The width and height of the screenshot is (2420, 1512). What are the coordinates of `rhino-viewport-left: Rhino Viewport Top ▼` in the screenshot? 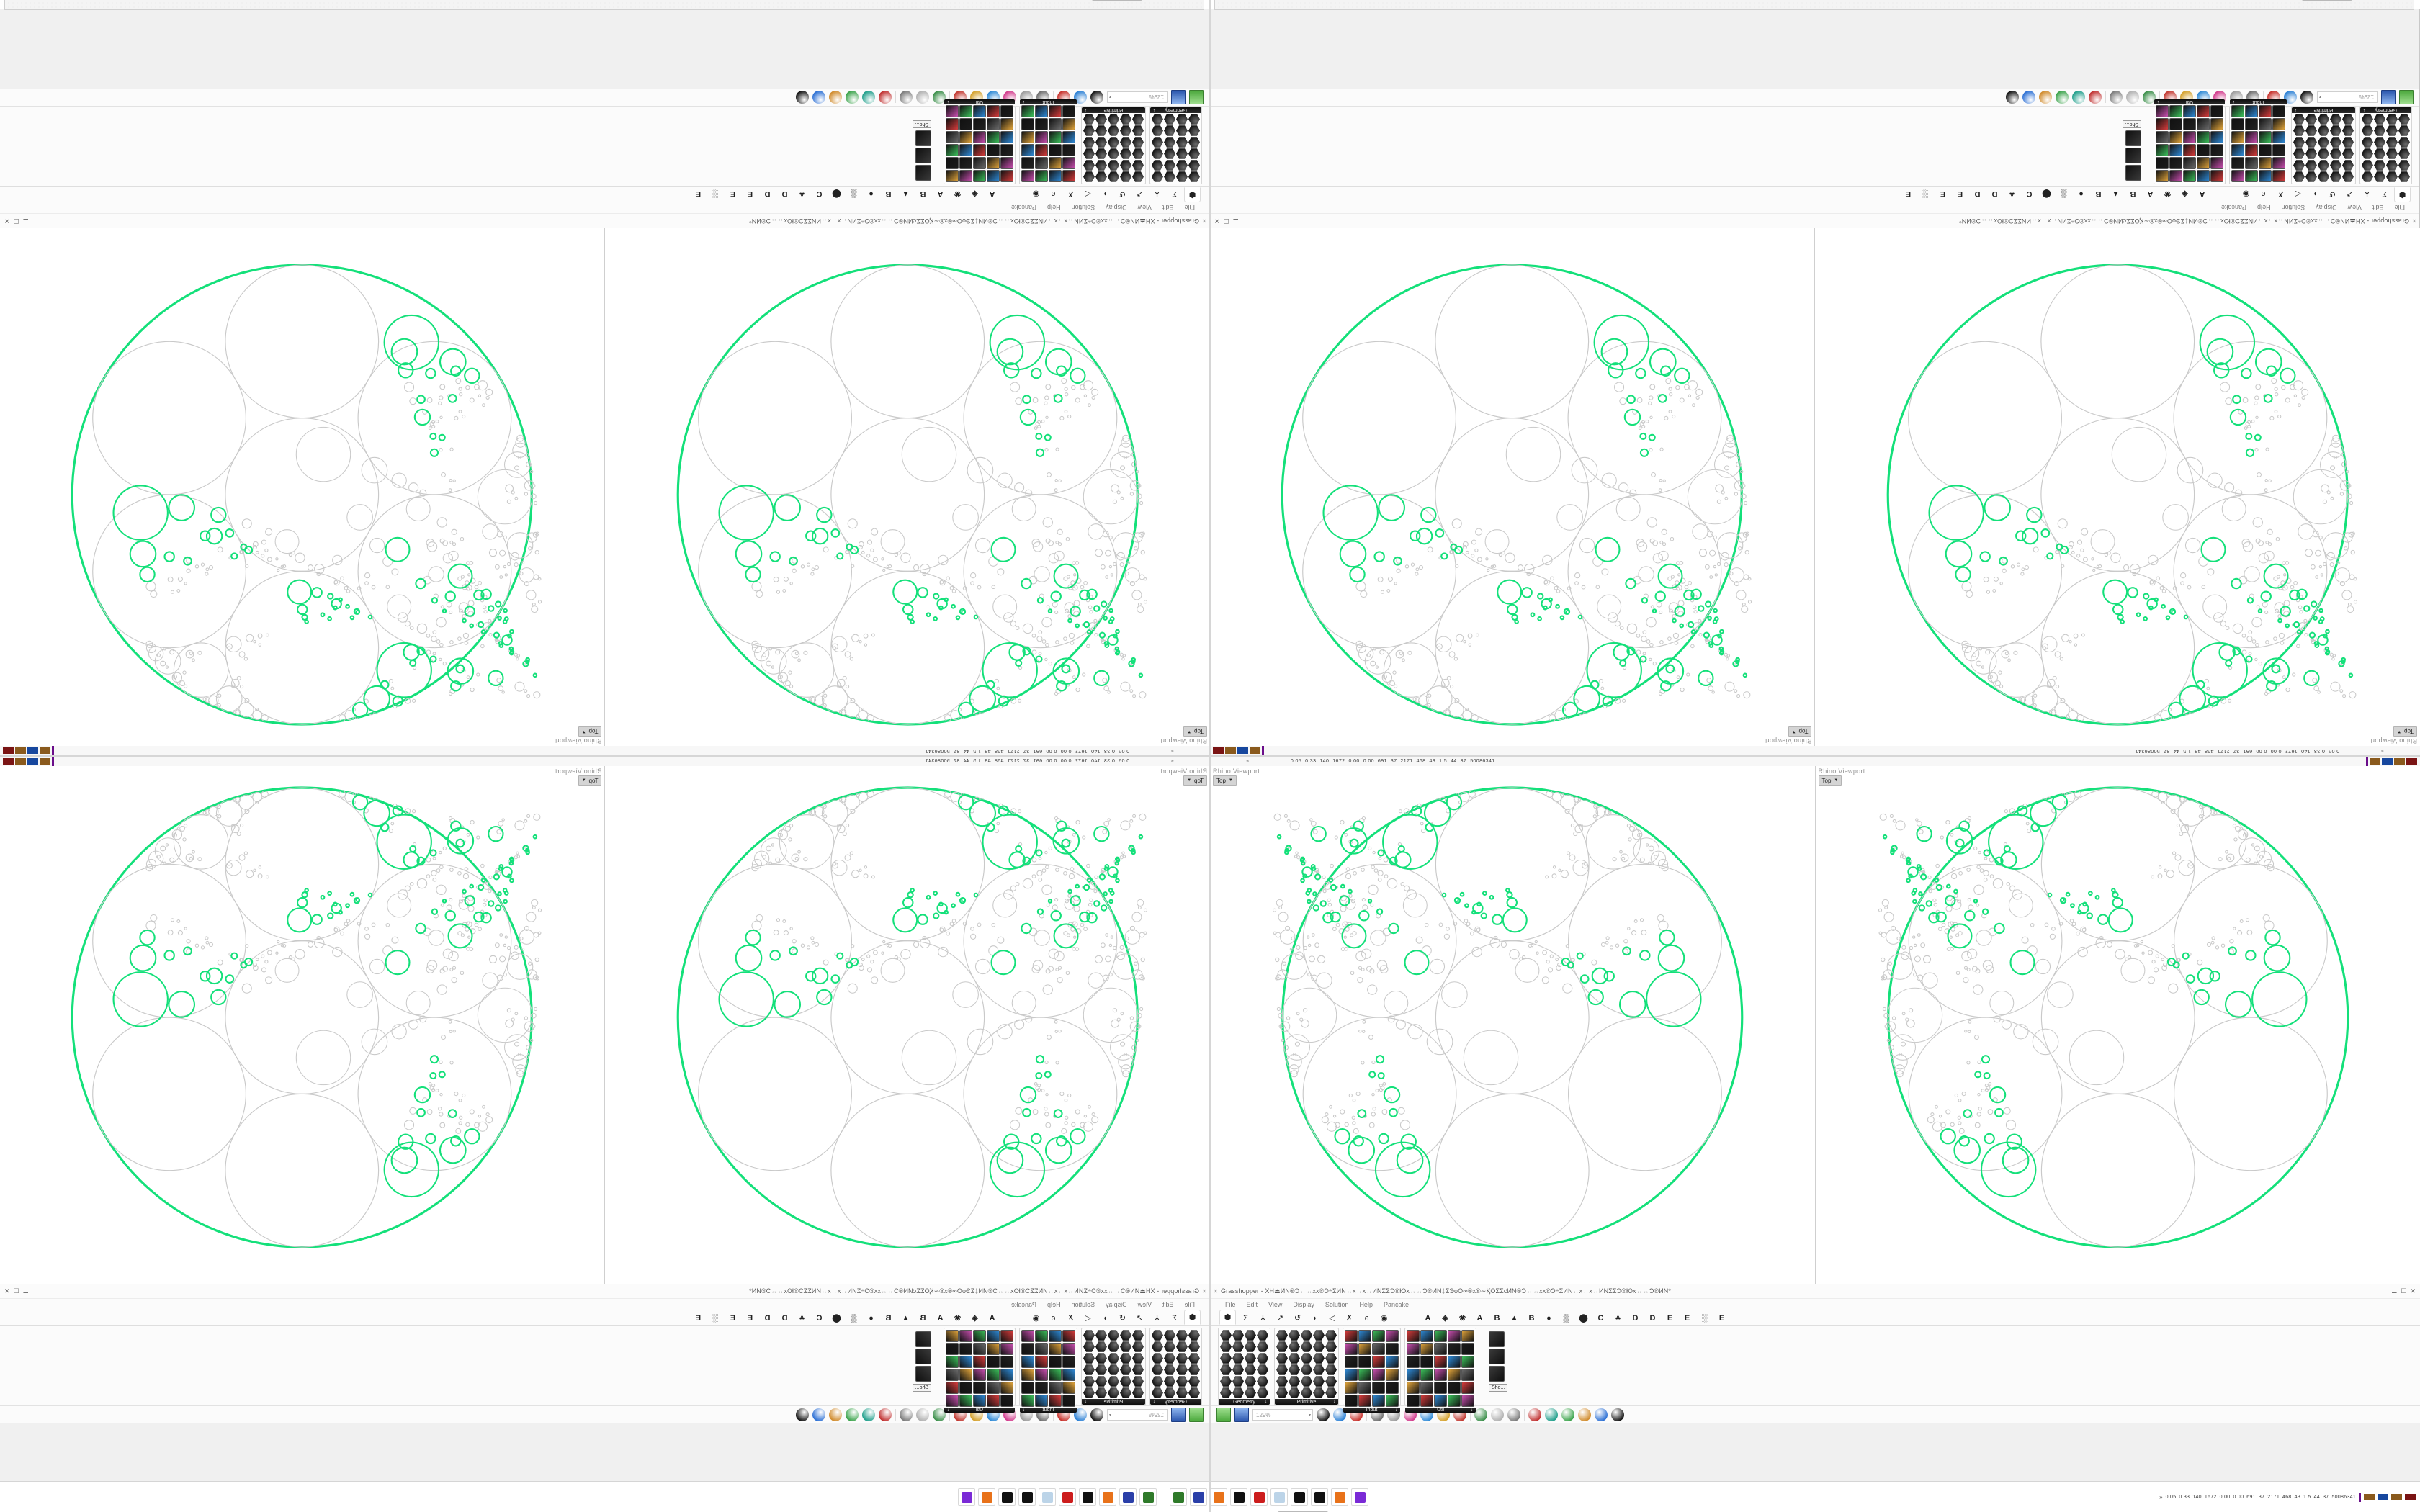 It's located at (1513, 1025).